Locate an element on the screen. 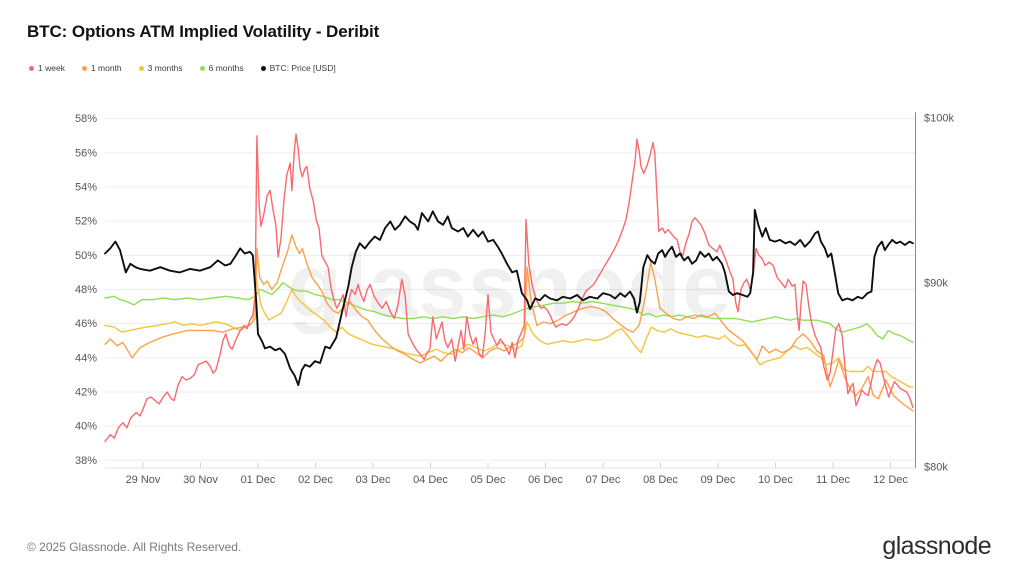 The height and width of the screenshot is (576, 1024). copyright-text: © 2025 Glassnode. All Rights Reserved. is located at coordinates (134, 547).